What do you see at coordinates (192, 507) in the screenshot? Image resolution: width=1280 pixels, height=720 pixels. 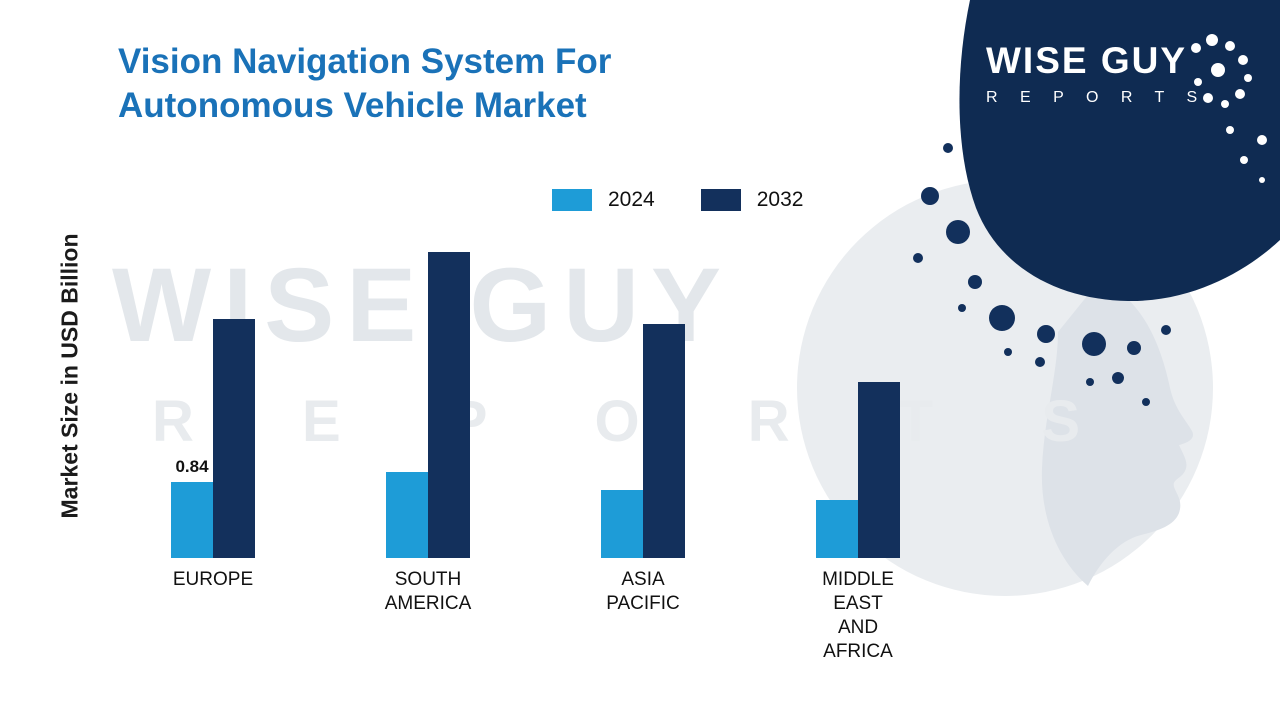 I see `bar-2024-europe: 0.84` at bounding box center [192, 507].